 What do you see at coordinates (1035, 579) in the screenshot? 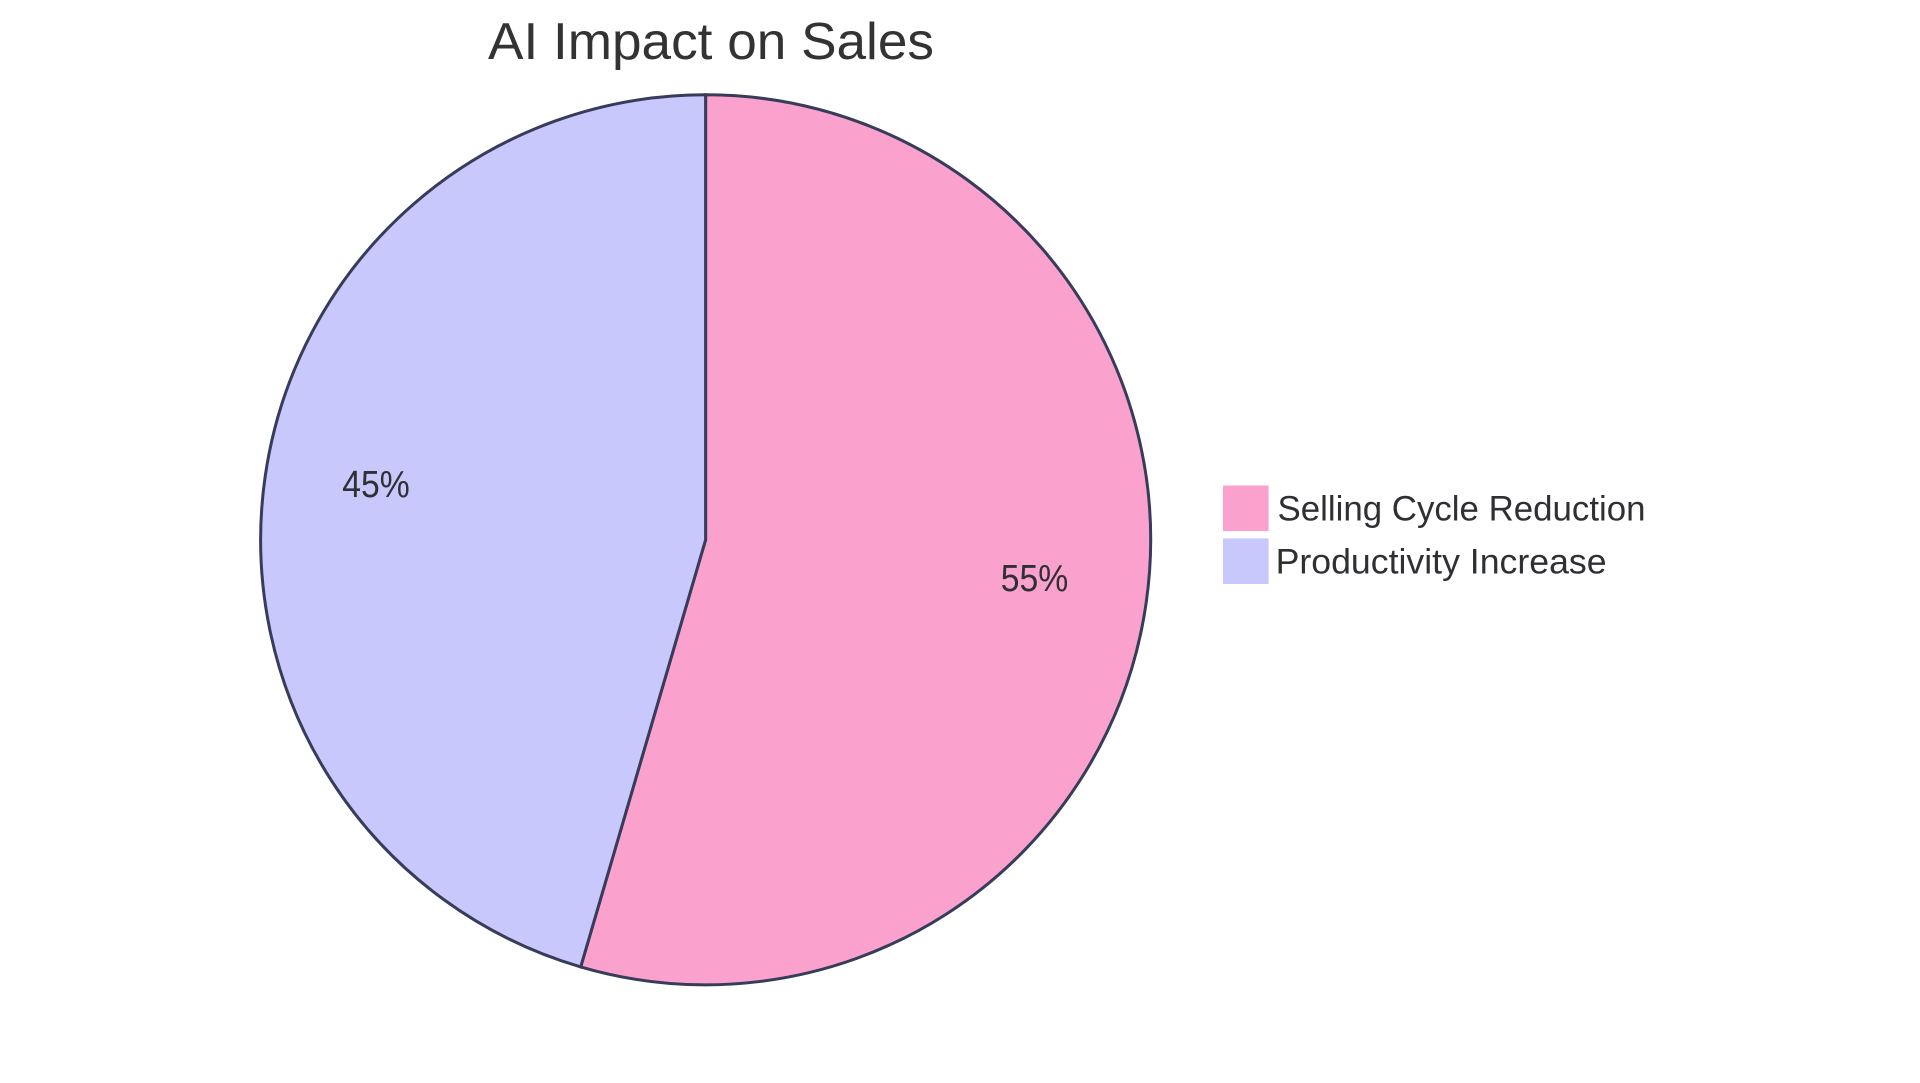
I see `svg-text: 55%` at bounding box center [1035, 579].